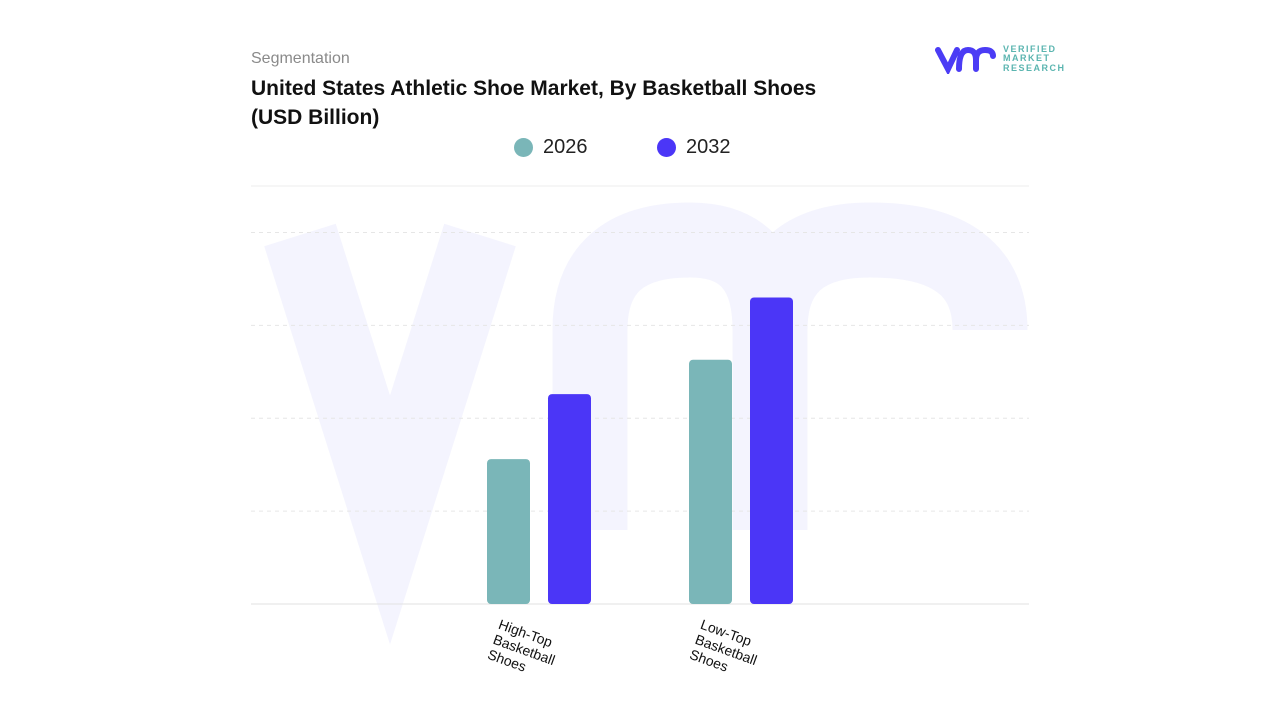 The image size is (1280, 720). What do you see at coordinates (565, 147) in the screenshot?
I see `legend-label: 2026` at bounding box center [565, 147].